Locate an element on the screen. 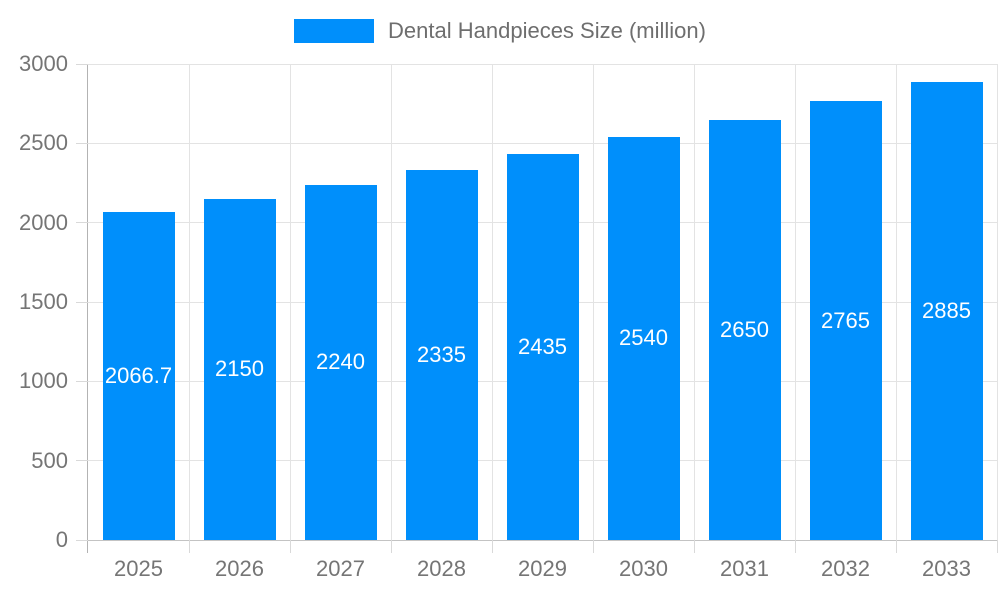 This screenshot has width=1000, height=600. y-axis-tick-label: 0 is located at coordinates (61, 539).